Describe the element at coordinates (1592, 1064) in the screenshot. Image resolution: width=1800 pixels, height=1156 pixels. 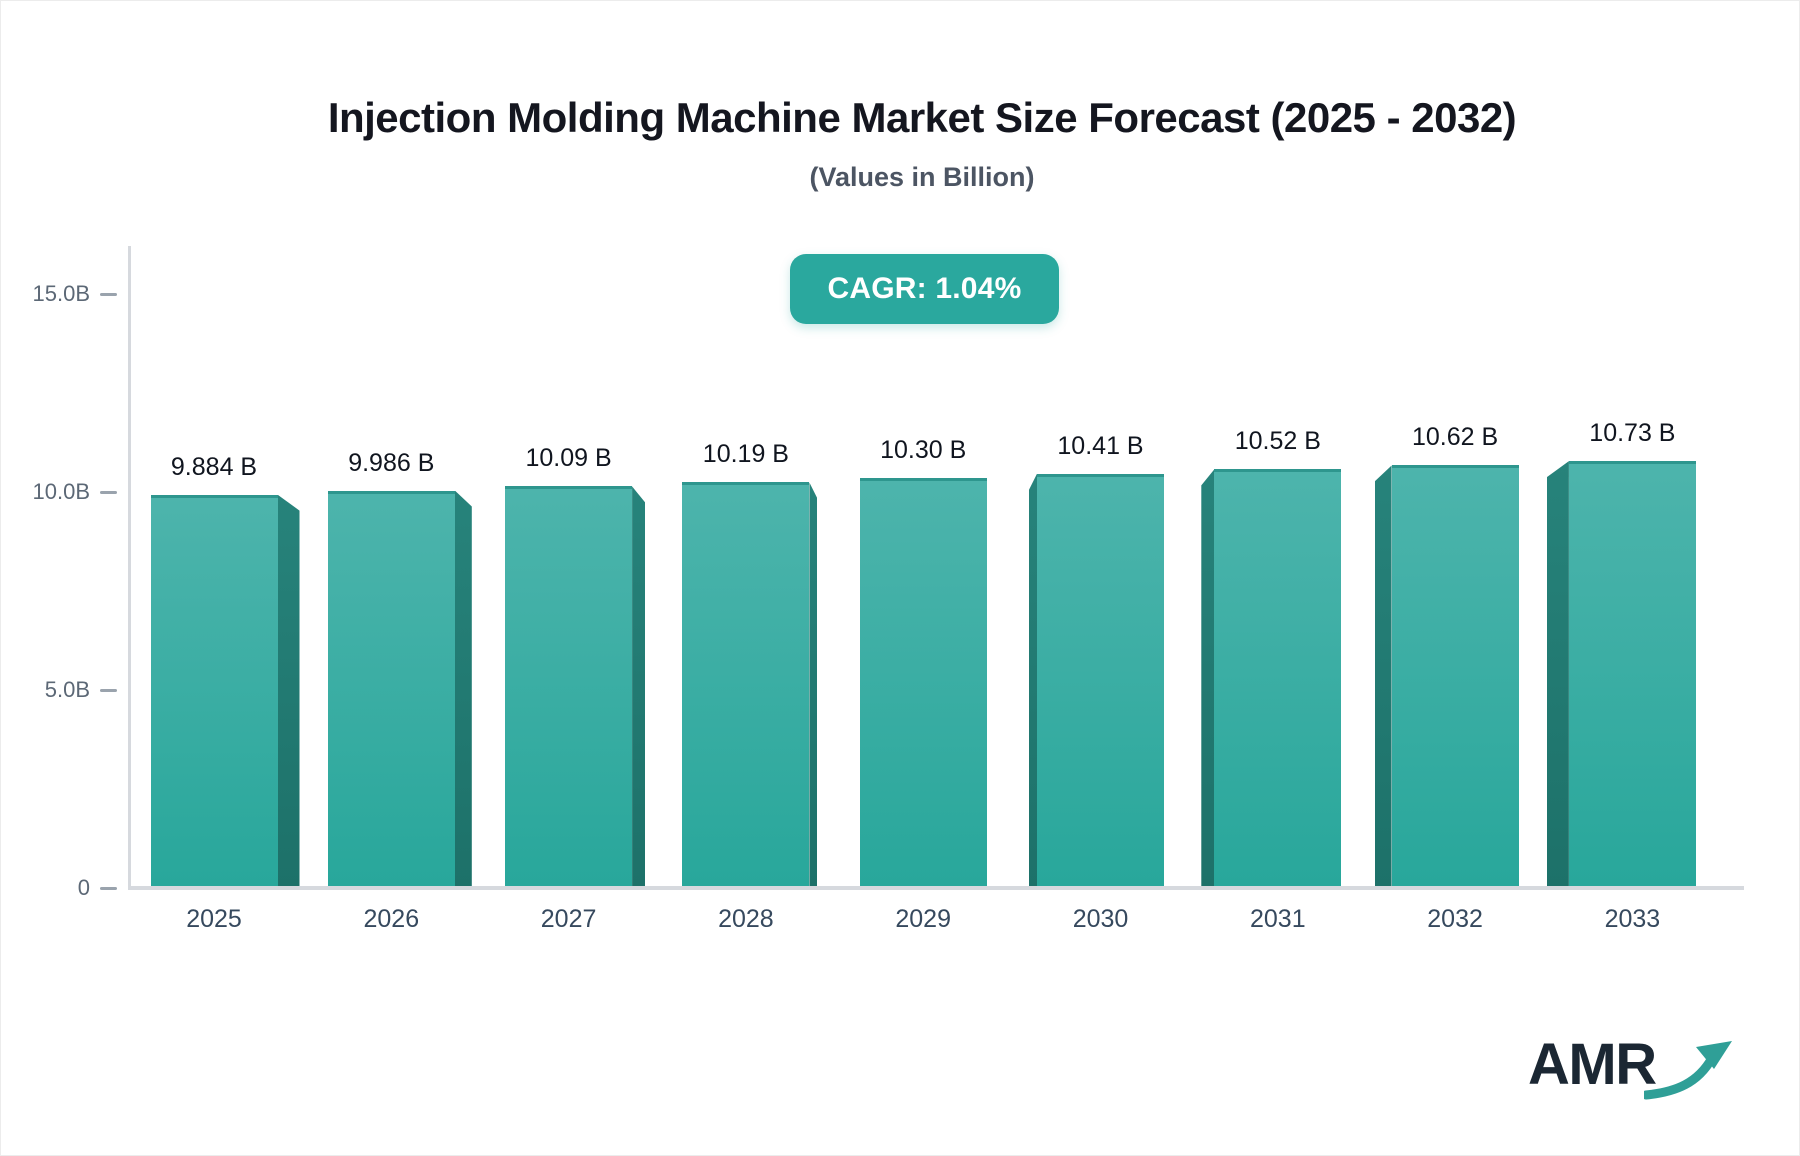
I see `logo-text: AMR` at that location.